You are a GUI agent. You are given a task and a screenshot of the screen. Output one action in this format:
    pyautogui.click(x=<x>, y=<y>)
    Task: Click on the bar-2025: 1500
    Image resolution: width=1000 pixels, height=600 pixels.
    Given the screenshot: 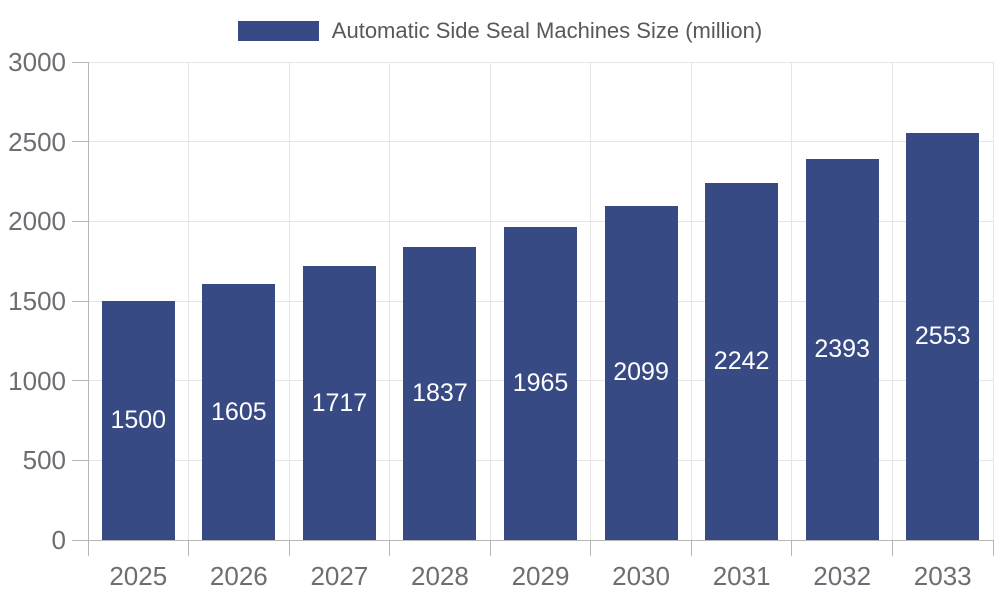 What is the action you would take?
    pyautogui.click(x=138, y=420)
    